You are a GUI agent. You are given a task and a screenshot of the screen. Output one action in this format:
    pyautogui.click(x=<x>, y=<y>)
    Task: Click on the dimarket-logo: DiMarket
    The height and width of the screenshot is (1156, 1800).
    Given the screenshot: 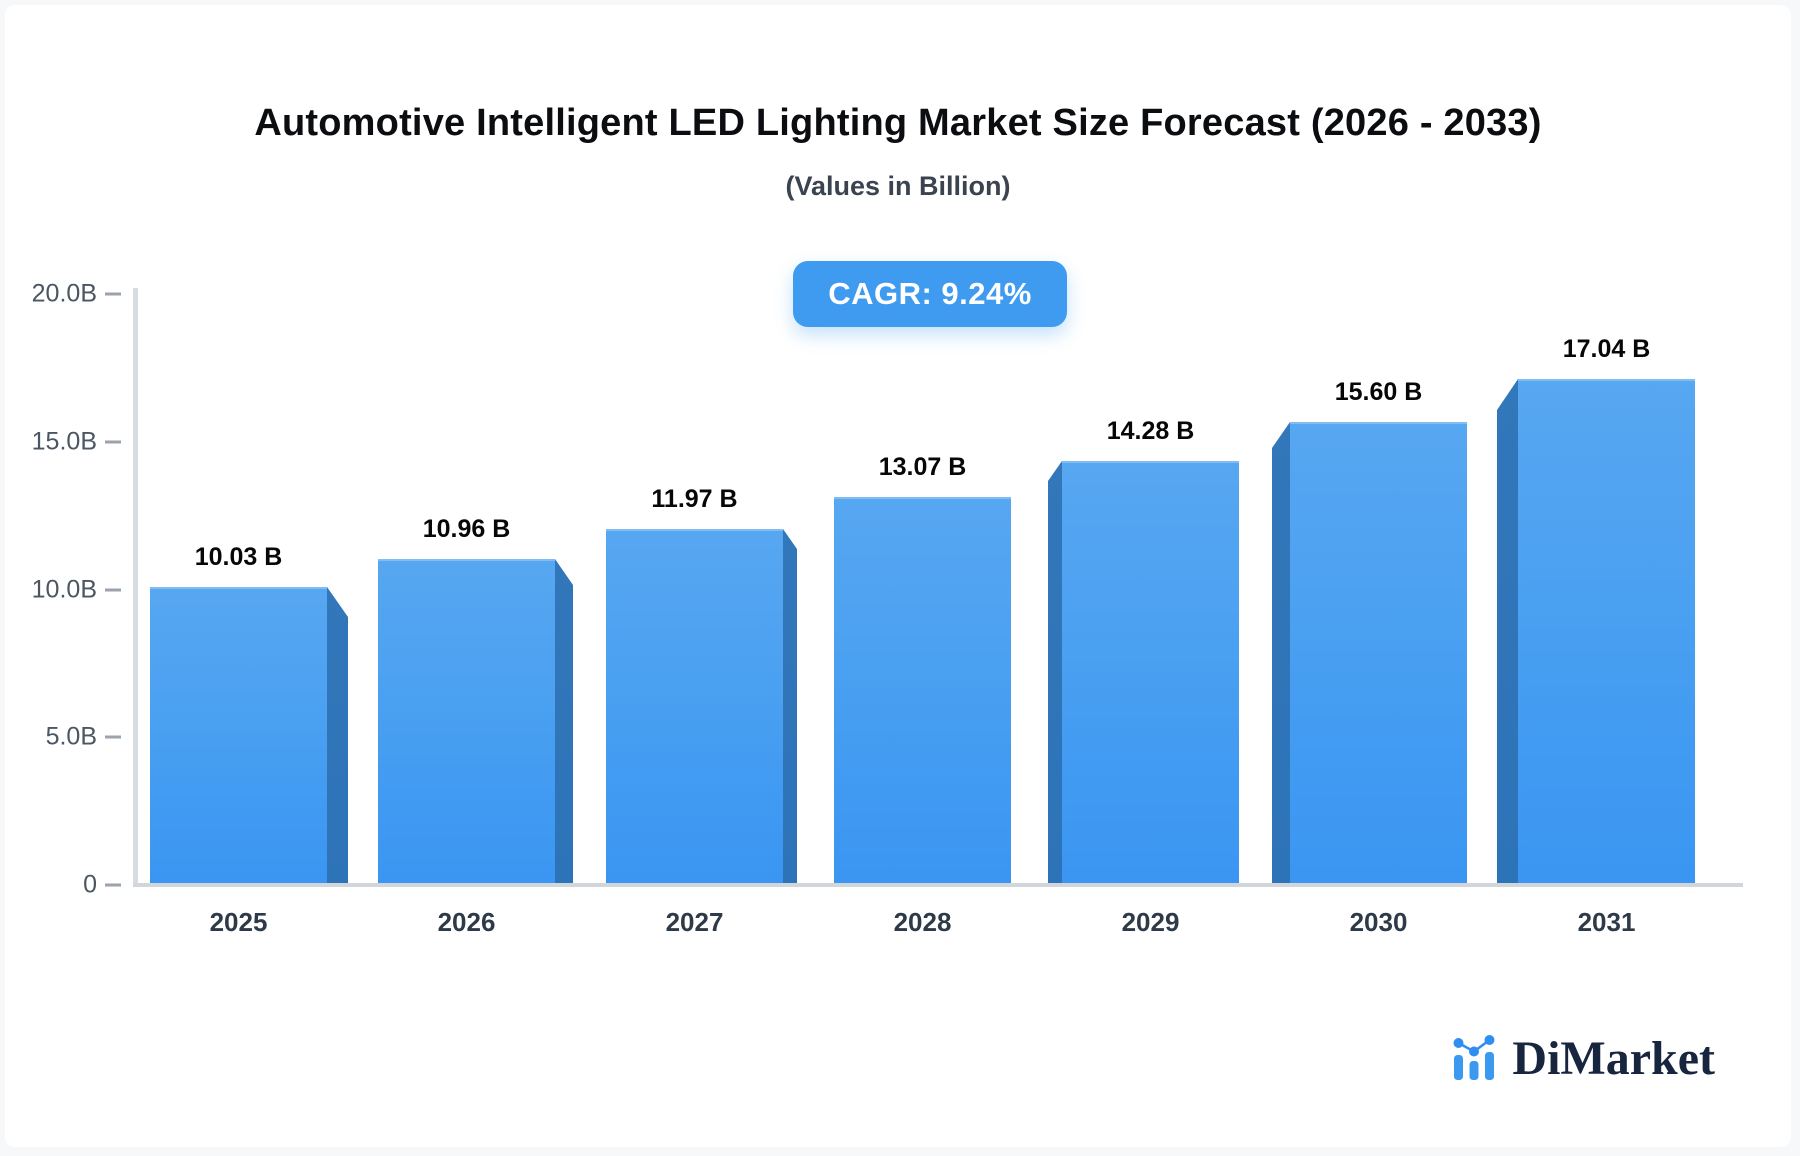 What is the action you would take?
    pyautogui.click(x=1582, y=1058)
    